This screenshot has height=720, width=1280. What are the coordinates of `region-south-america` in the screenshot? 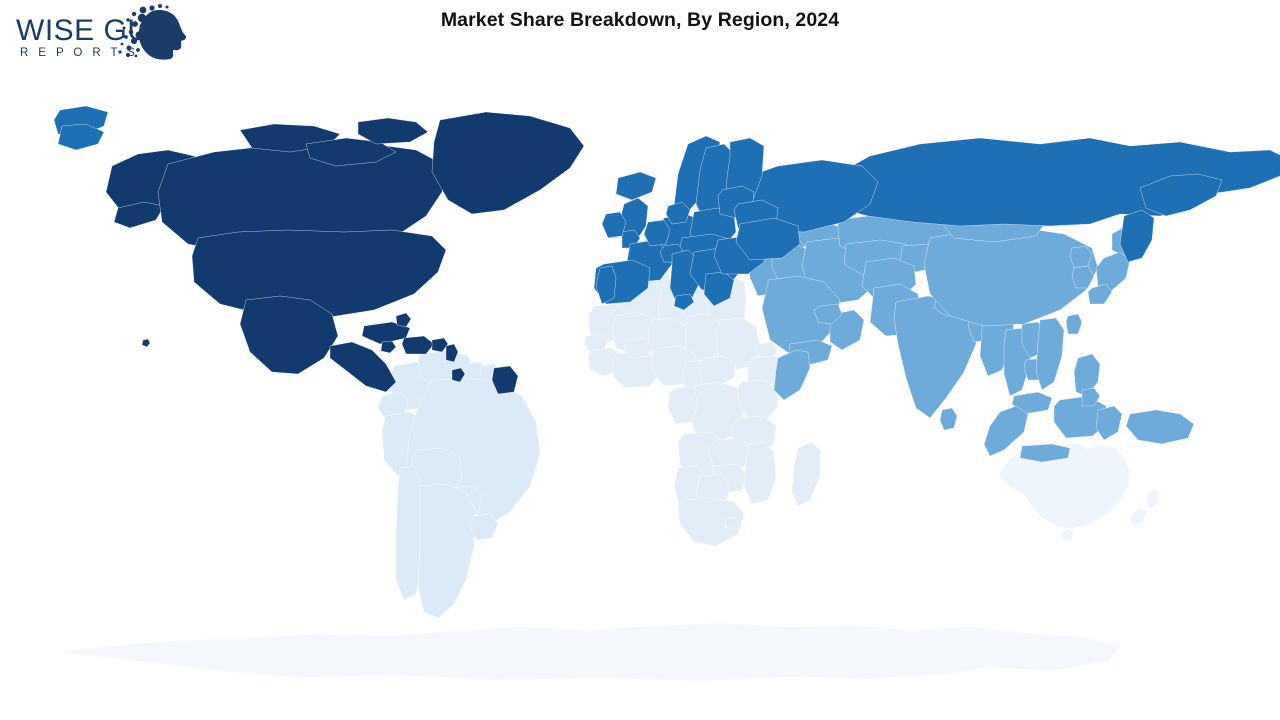 It's located at (459, 484).